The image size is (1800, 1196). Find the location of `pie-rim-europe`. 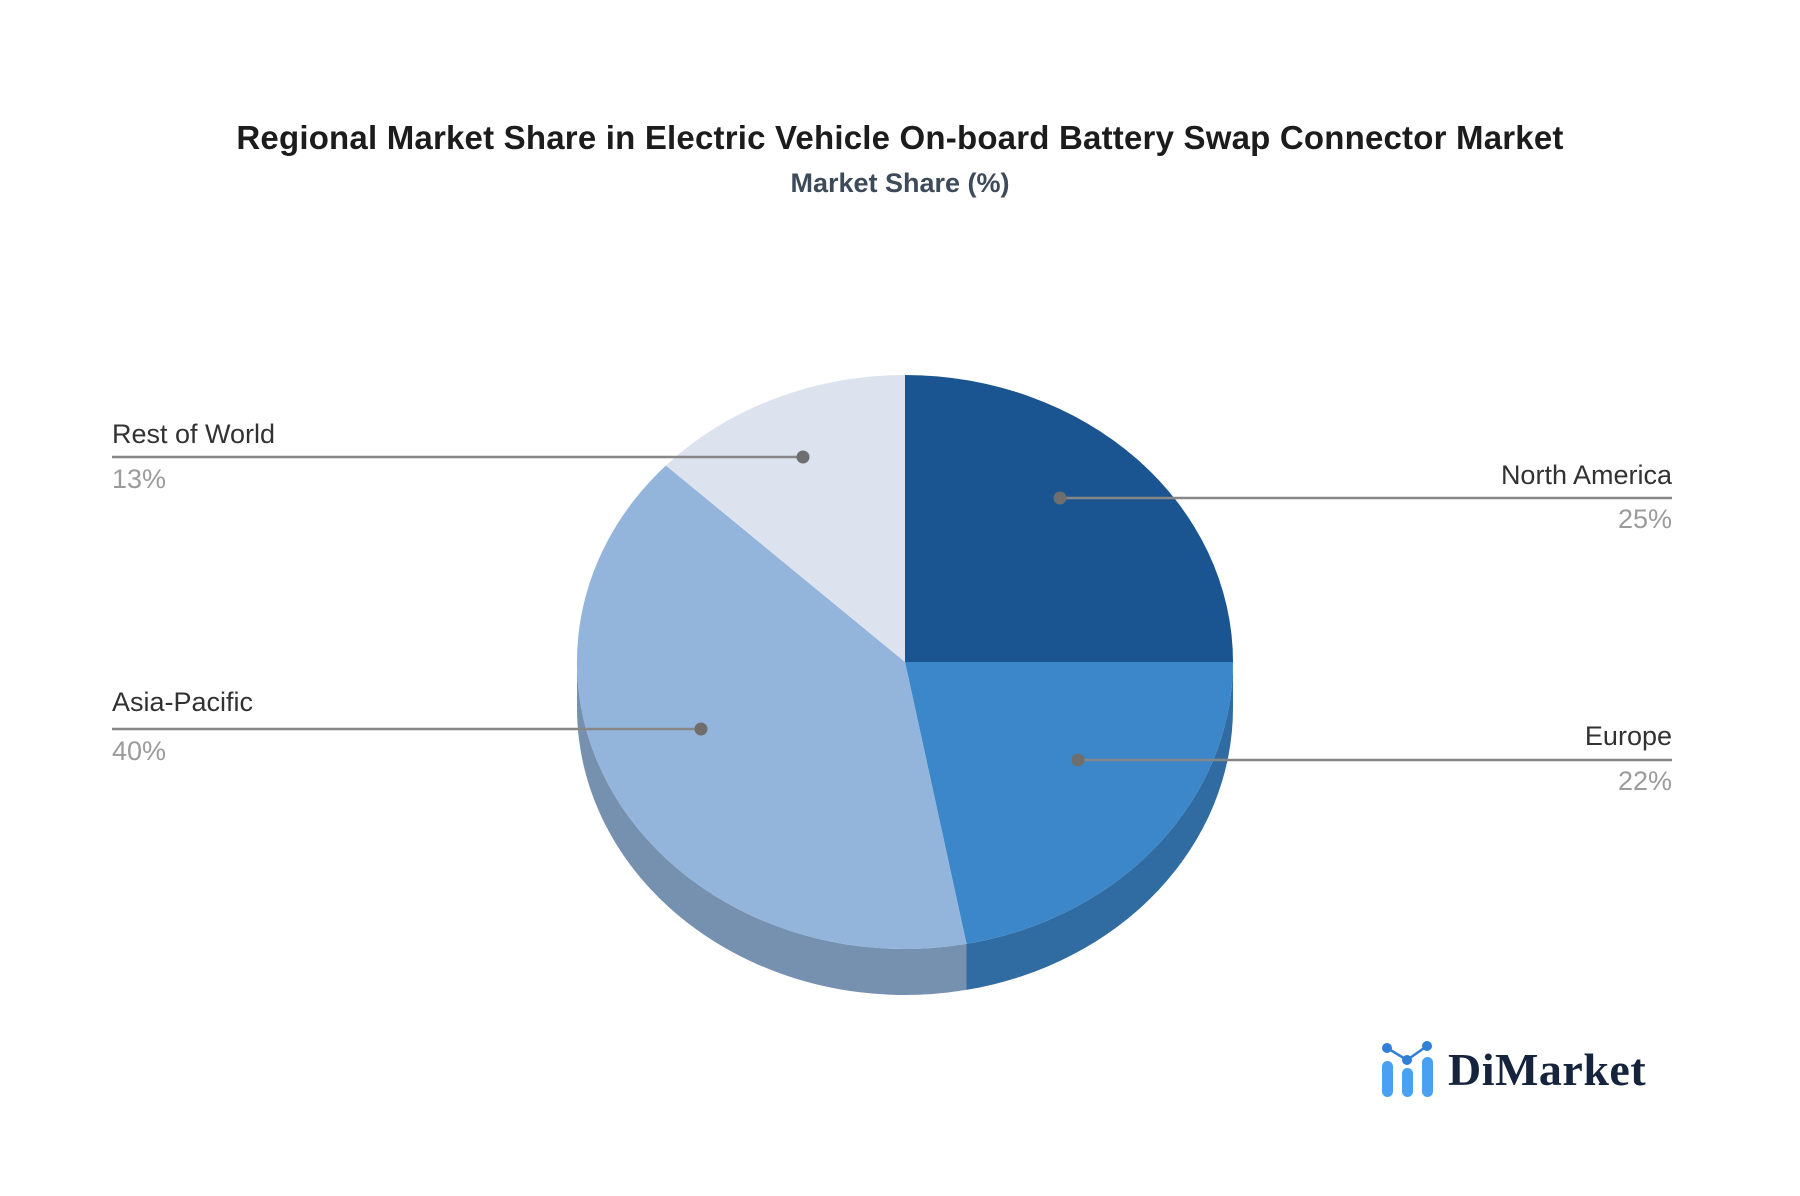

pie-rim-europe is located at coordinates (1099, 826).